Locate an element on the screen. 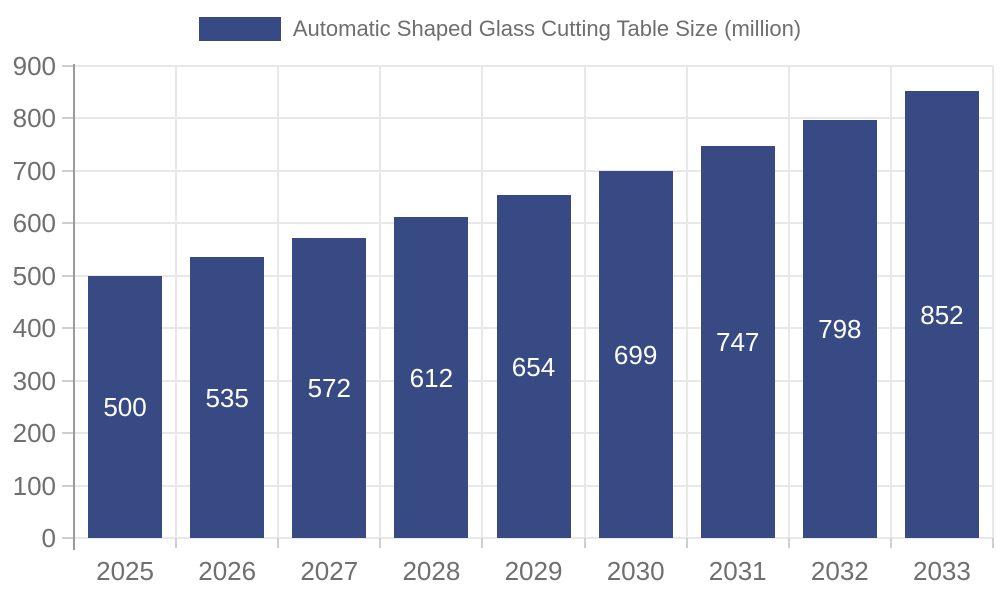 The image size is (1000, 600). bar: 852 is located at coordinates (941, 314).